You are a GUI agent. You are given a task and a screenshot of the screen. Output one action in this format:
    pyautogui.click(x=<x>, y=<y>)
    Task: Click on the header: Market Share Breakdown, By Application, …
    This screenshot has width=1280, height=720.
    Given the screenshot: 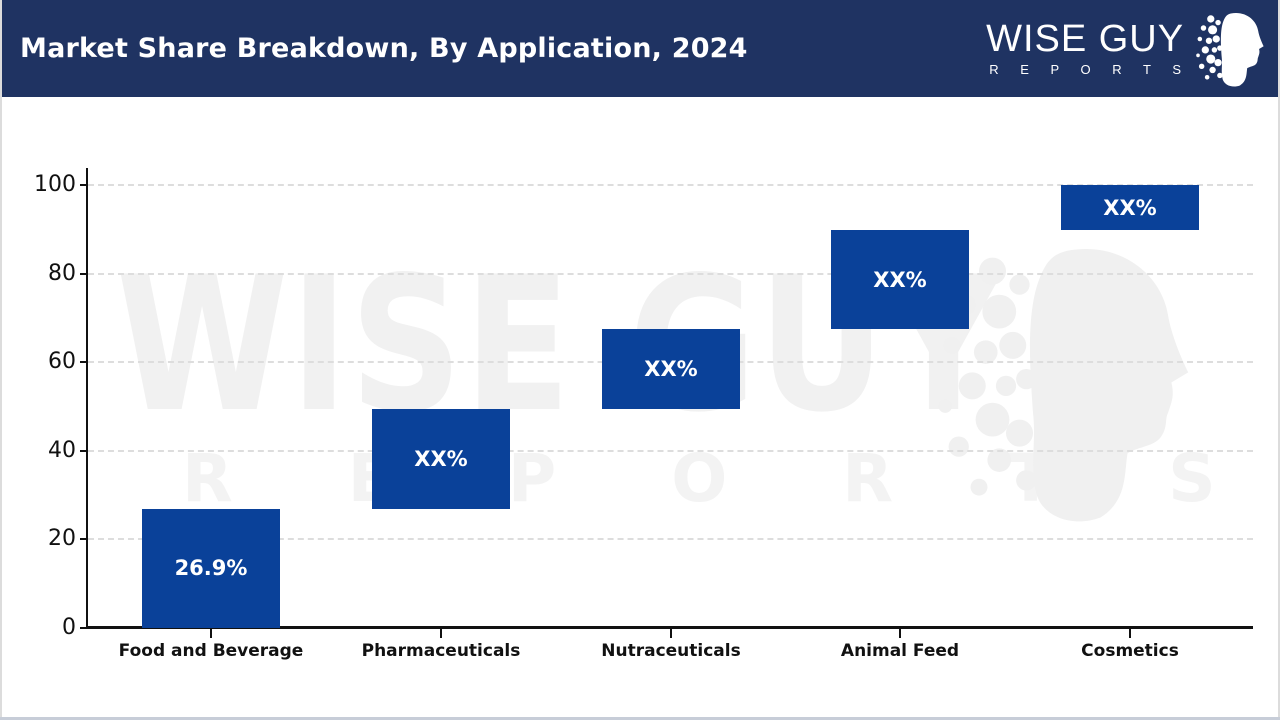 What is the action you would take?
    pyautogui.click(x=640, y=48)
    